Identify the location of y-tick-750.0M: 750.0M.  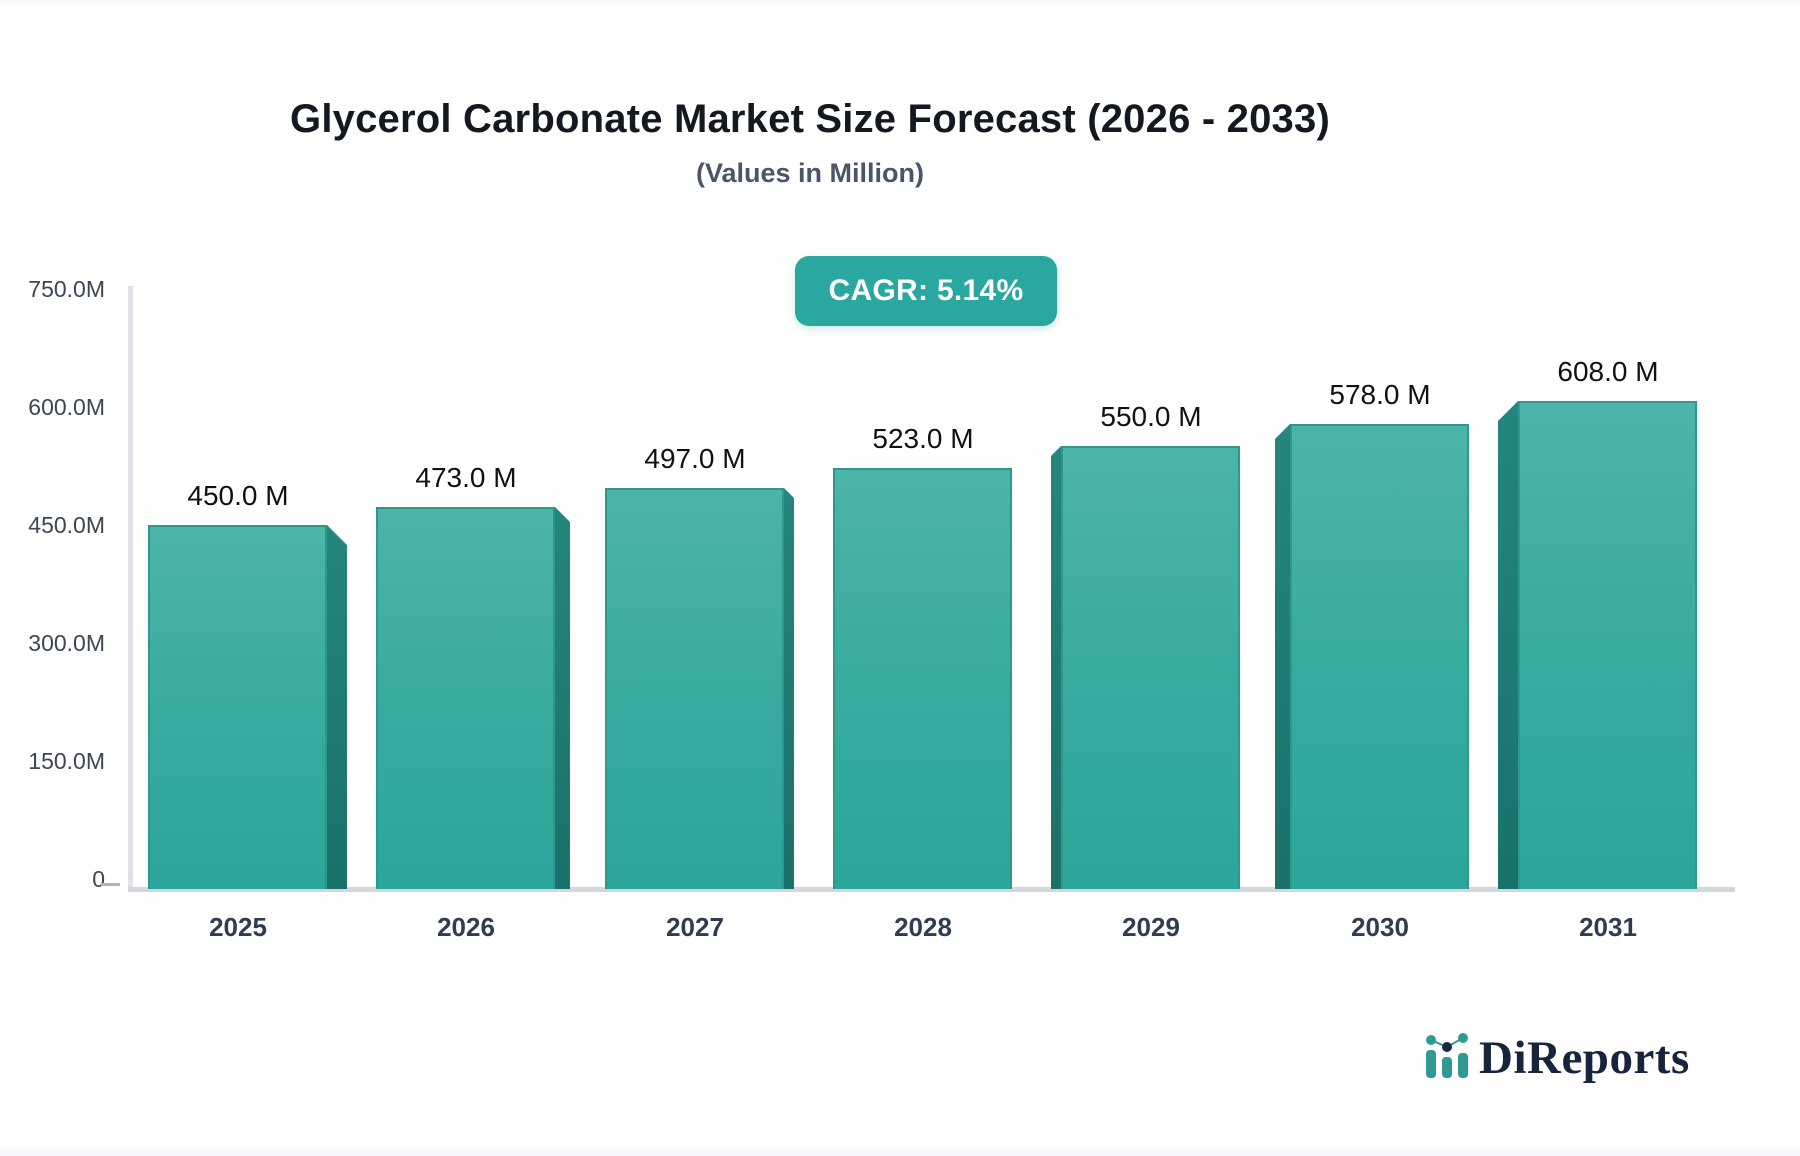
(66, 289).